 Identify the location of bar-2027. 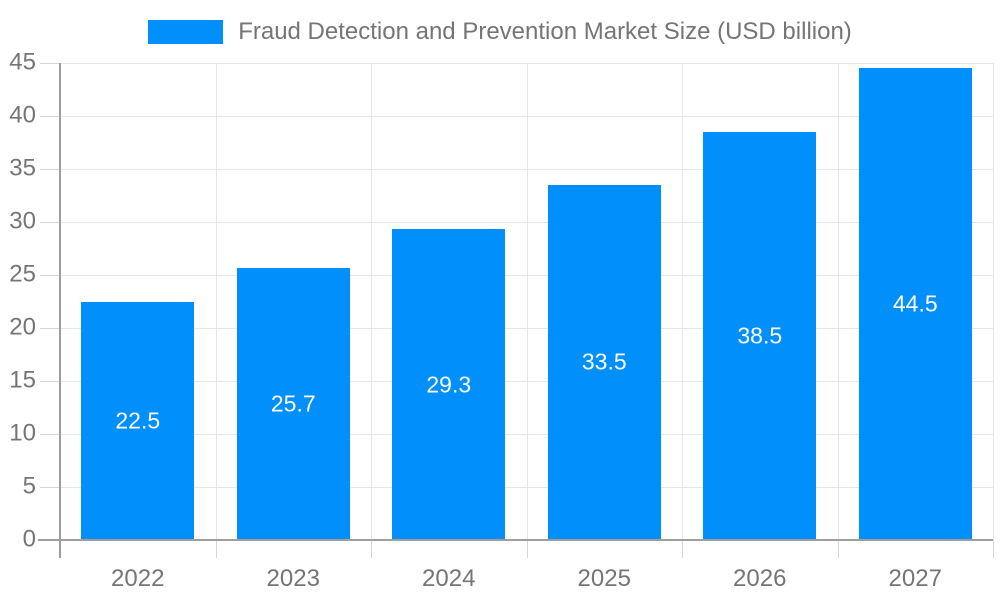
(915, 304).